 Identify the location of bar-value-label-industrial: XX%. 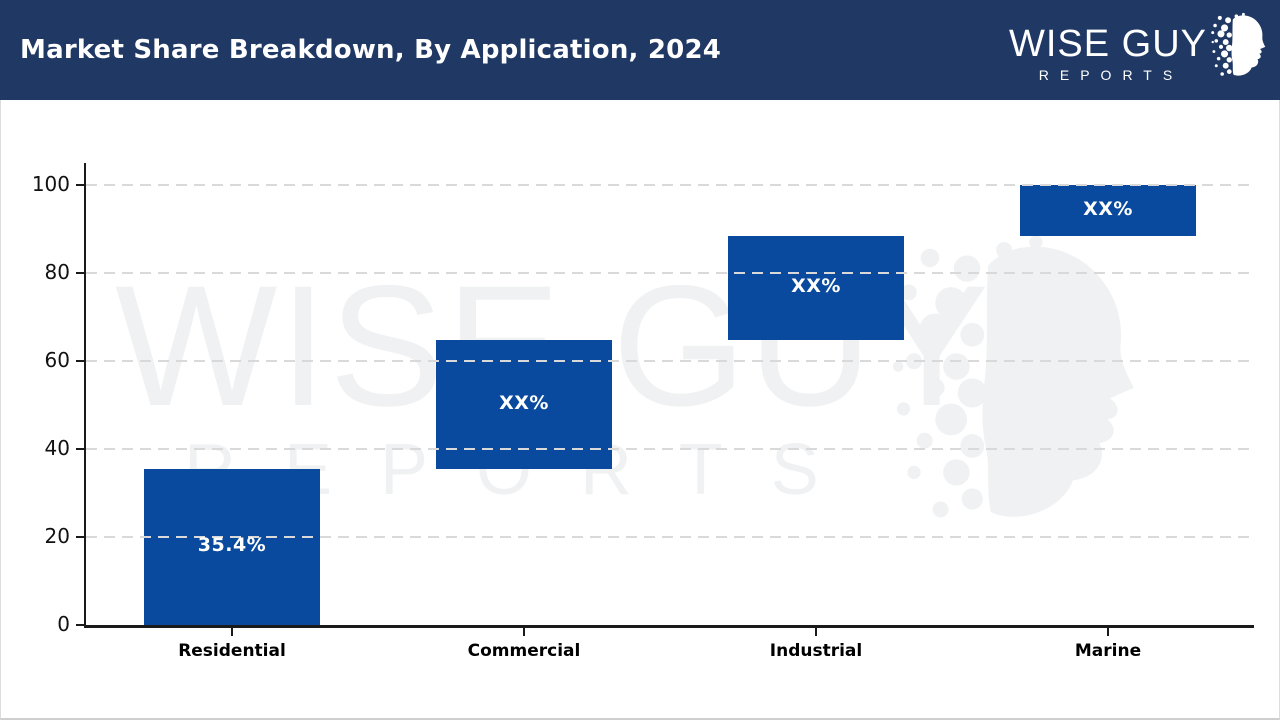
(816, 285).